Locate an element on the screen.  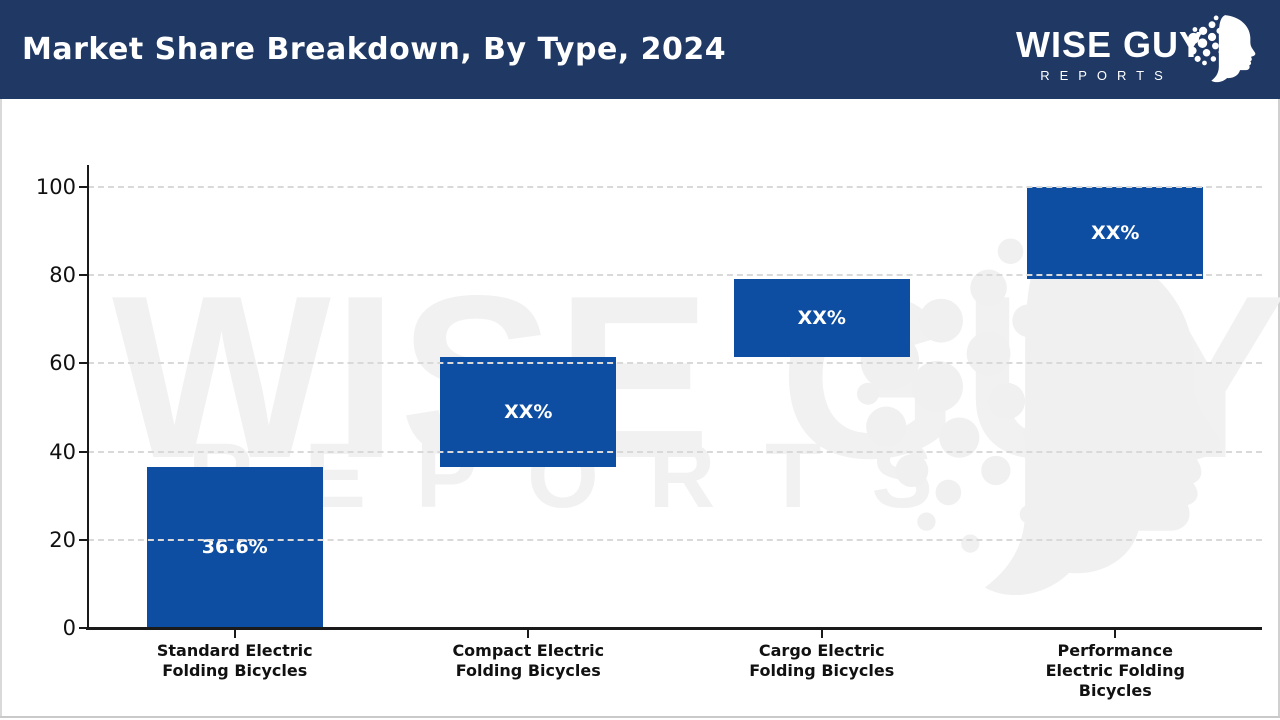
bar-value-label-2: XX% is located at coordinates (528, 411).